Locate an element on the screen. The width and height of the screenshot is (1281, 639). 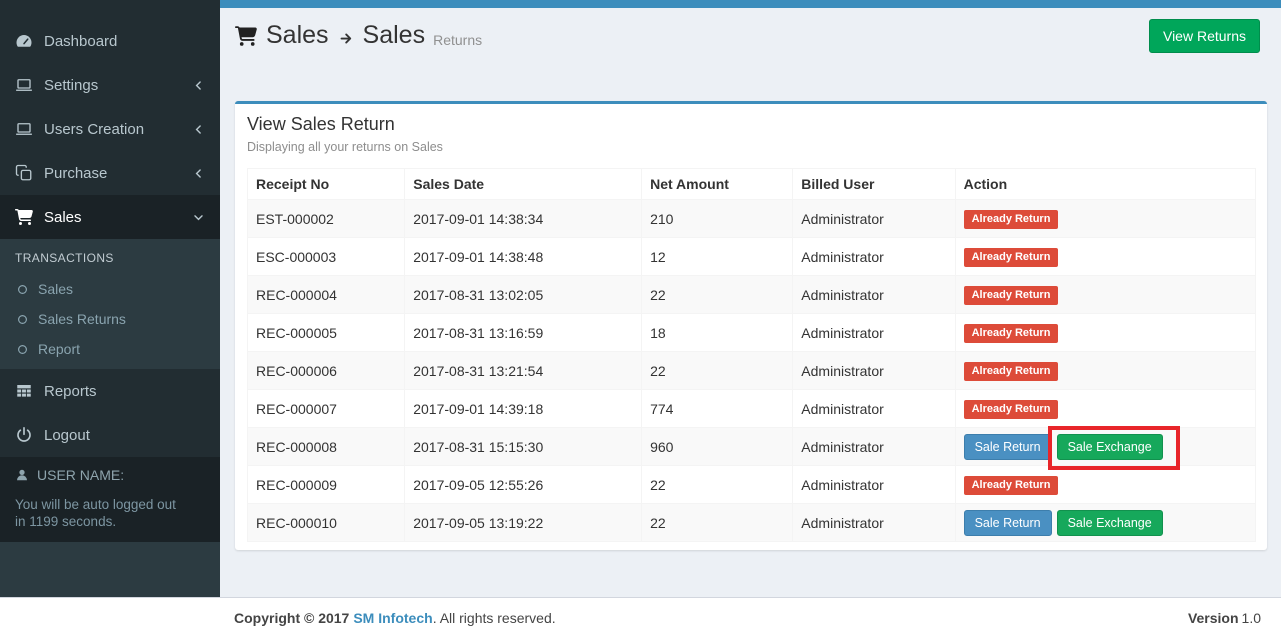
submenu-item-sales-returns: Sales Returns is located at coordinates (110, 319).